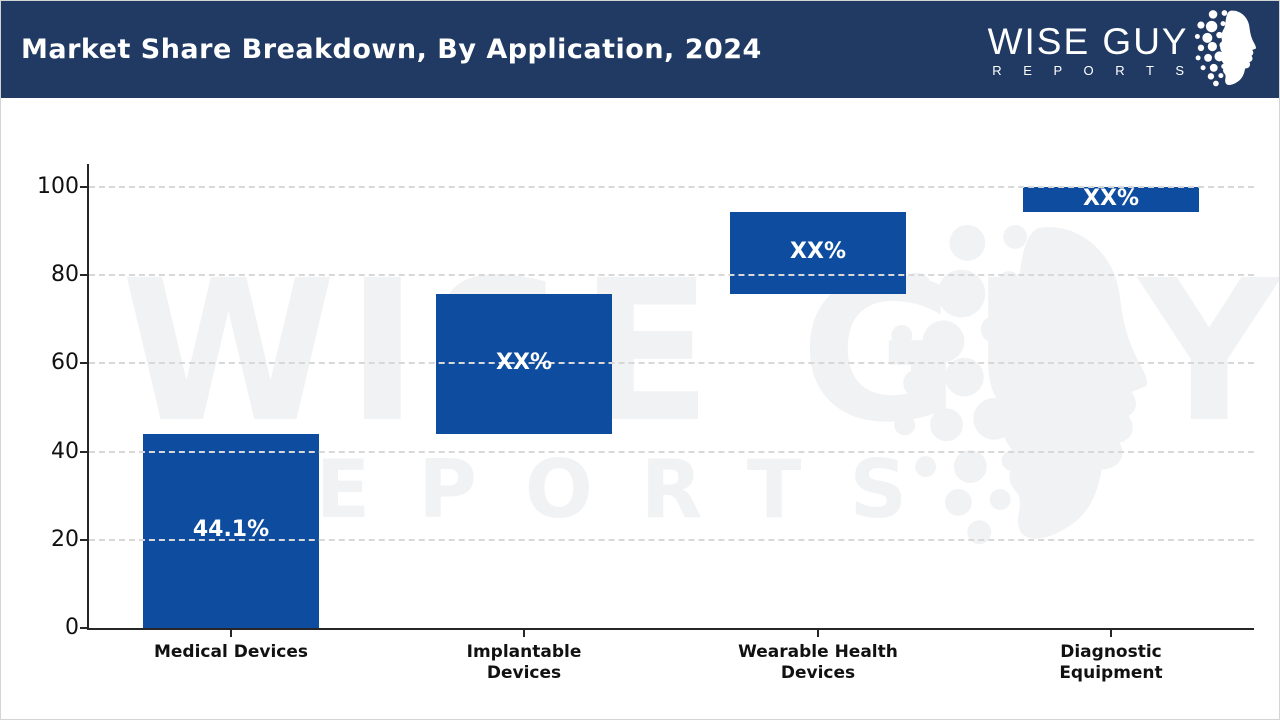  Describe the element at coordinates (230, 652) in the screenshot. I see `x-category-label: Medical Devices` at that location.